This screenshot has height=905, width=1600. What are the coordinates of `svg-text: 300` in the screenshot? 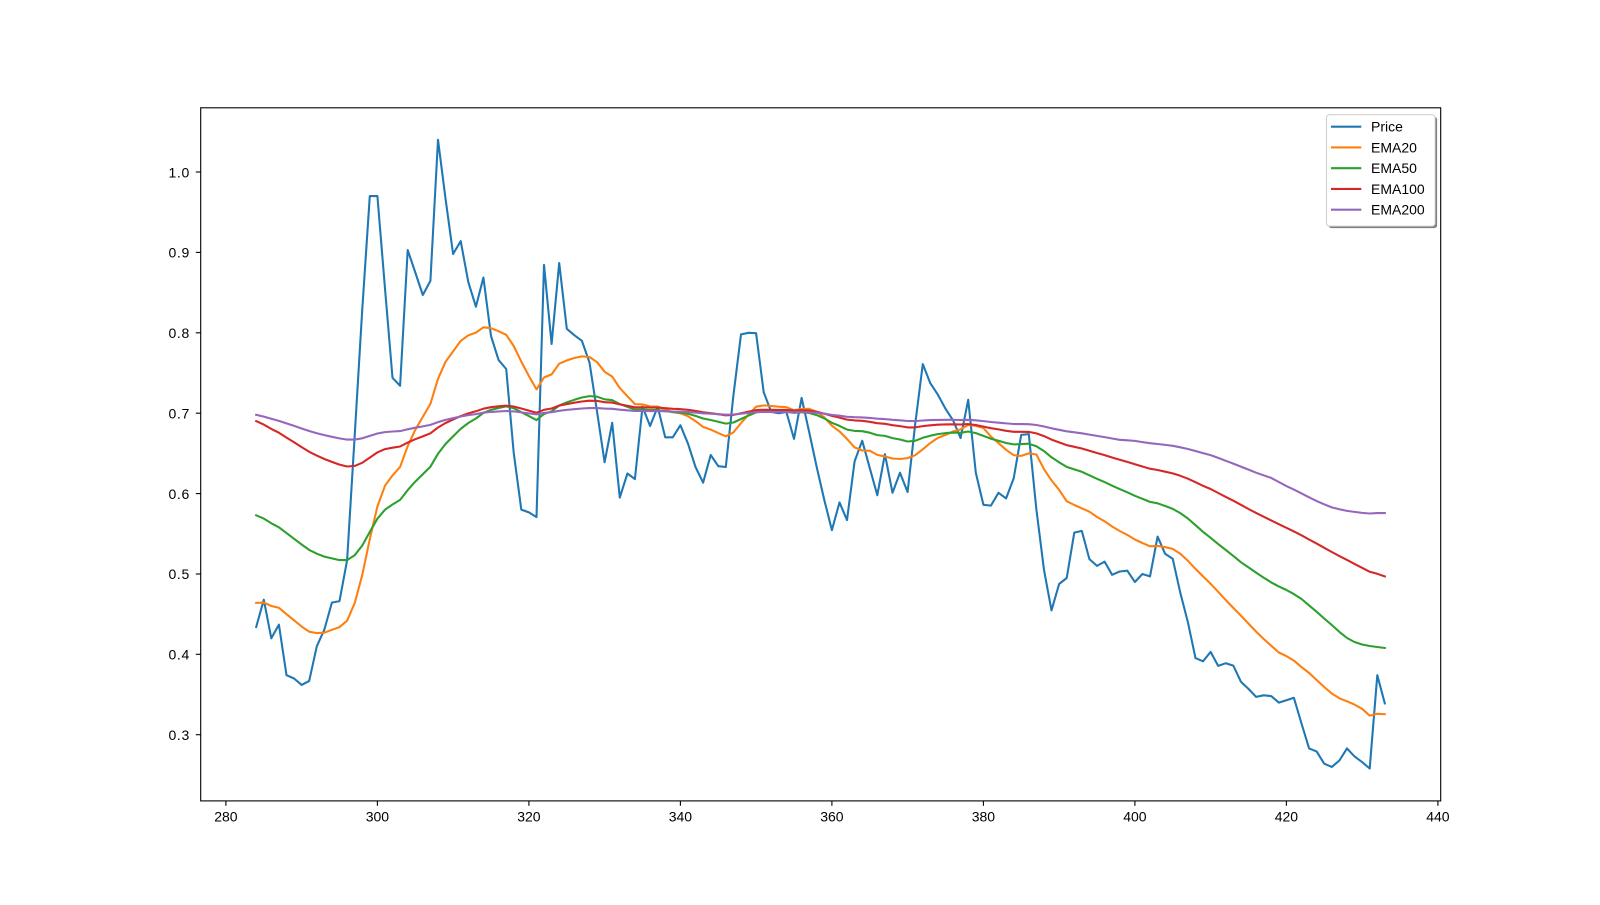 It's located at (378, 817).